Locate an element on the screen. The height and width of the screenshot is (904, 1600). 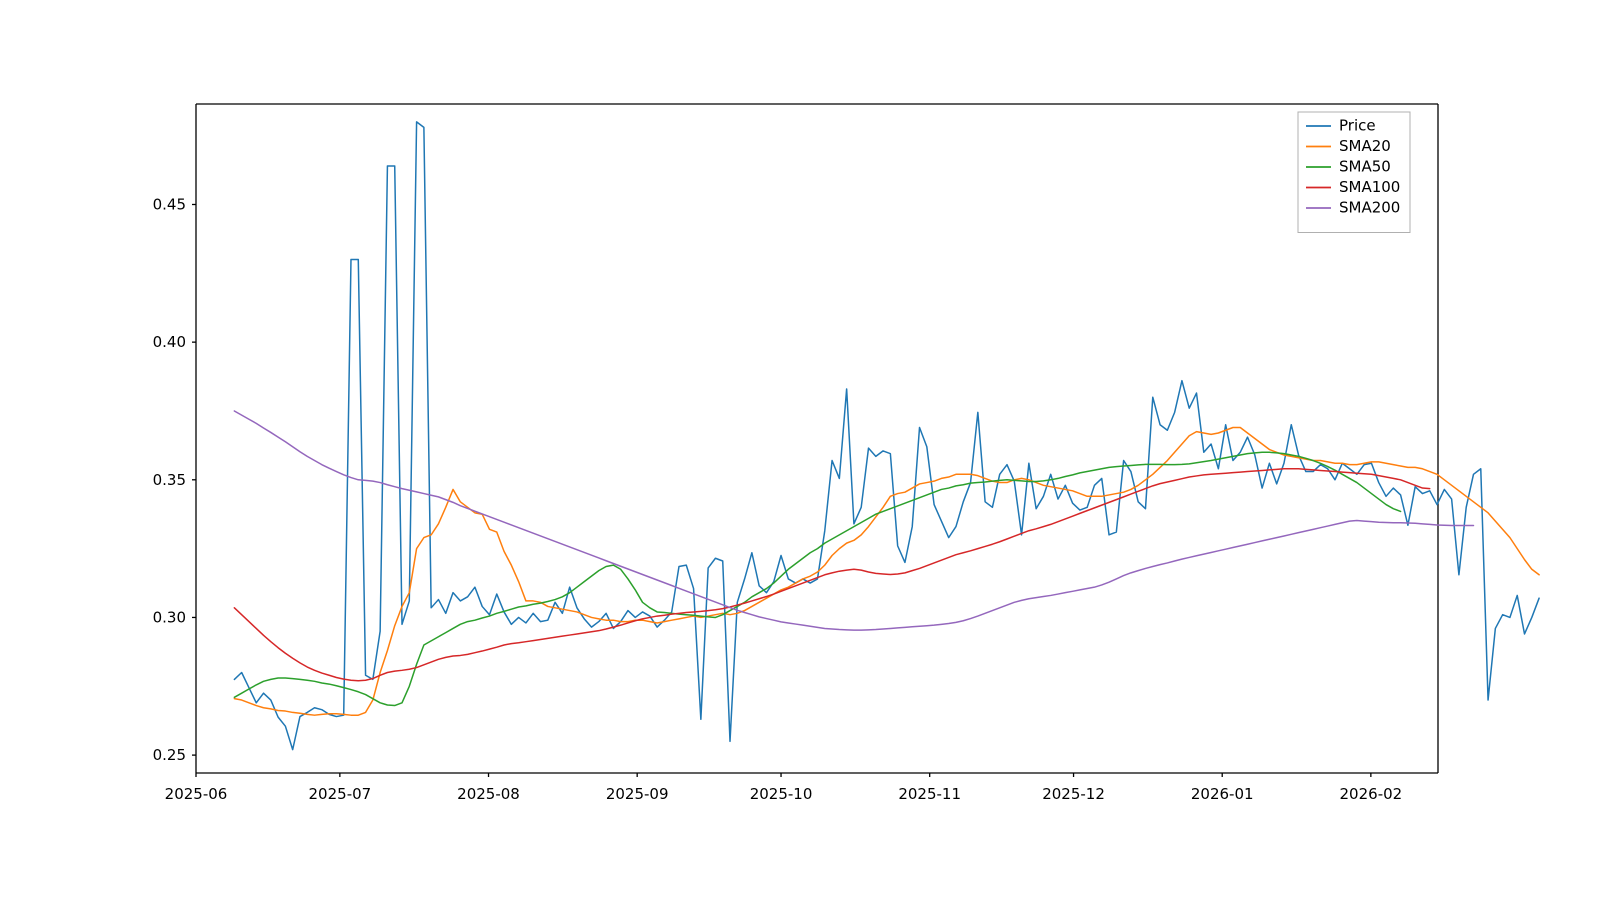
y-axis-tick-marks is located at coordinates (194, 479).